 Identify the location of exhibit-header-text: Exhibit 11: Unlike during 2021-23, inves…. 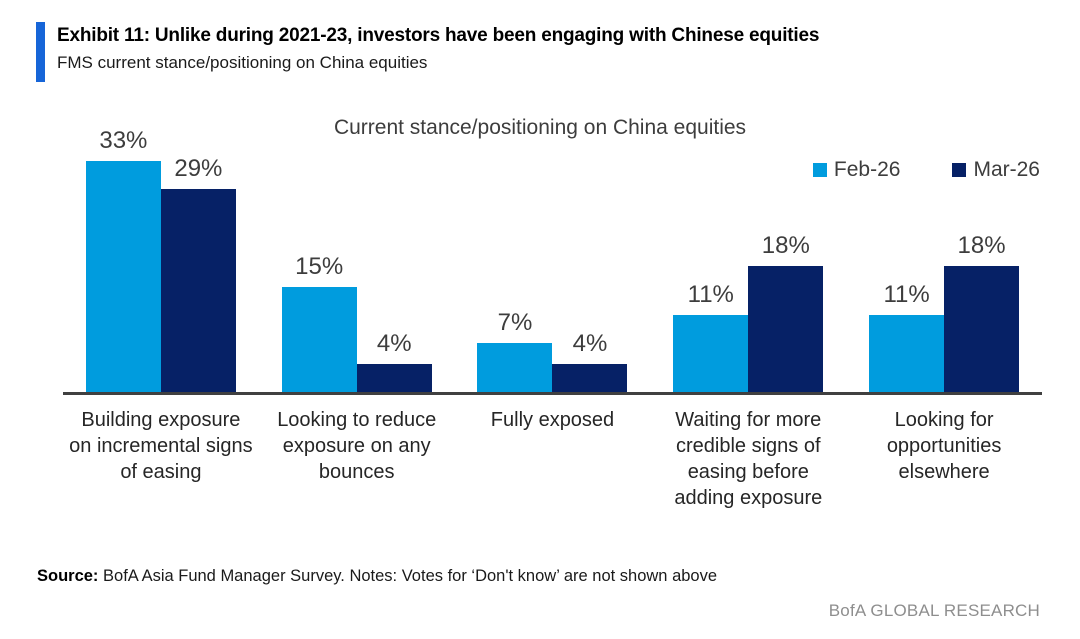
(438, 52).